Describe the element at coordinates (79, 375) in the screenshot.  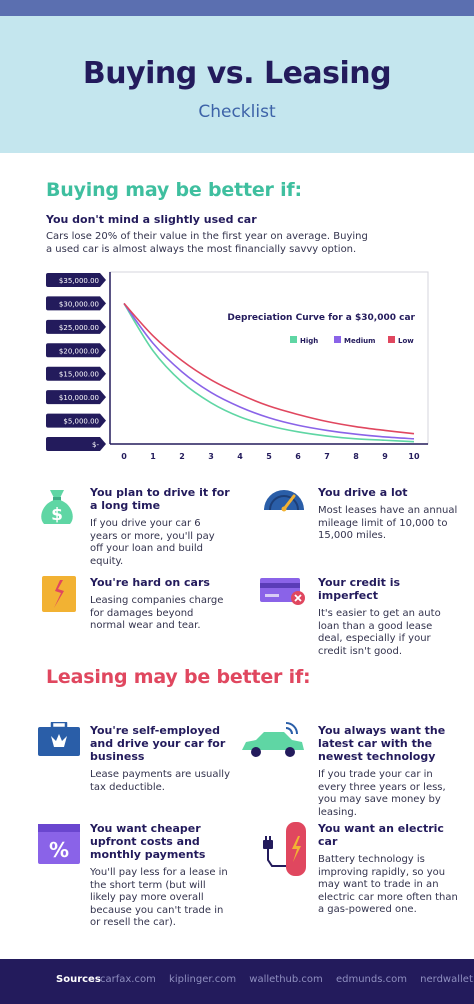
I see `y-tick-label: $15,000.00` at that location.